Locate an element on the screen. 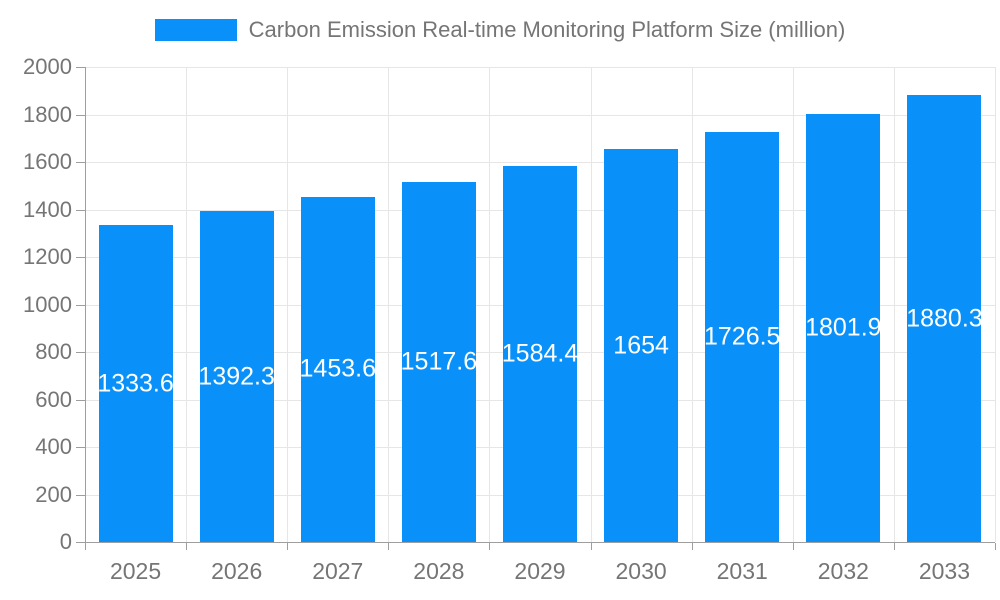 Image resolution: width=1000 pixels, height=600 pixels. bar-2032: 1801.9 is located at coordinates (843, 328).